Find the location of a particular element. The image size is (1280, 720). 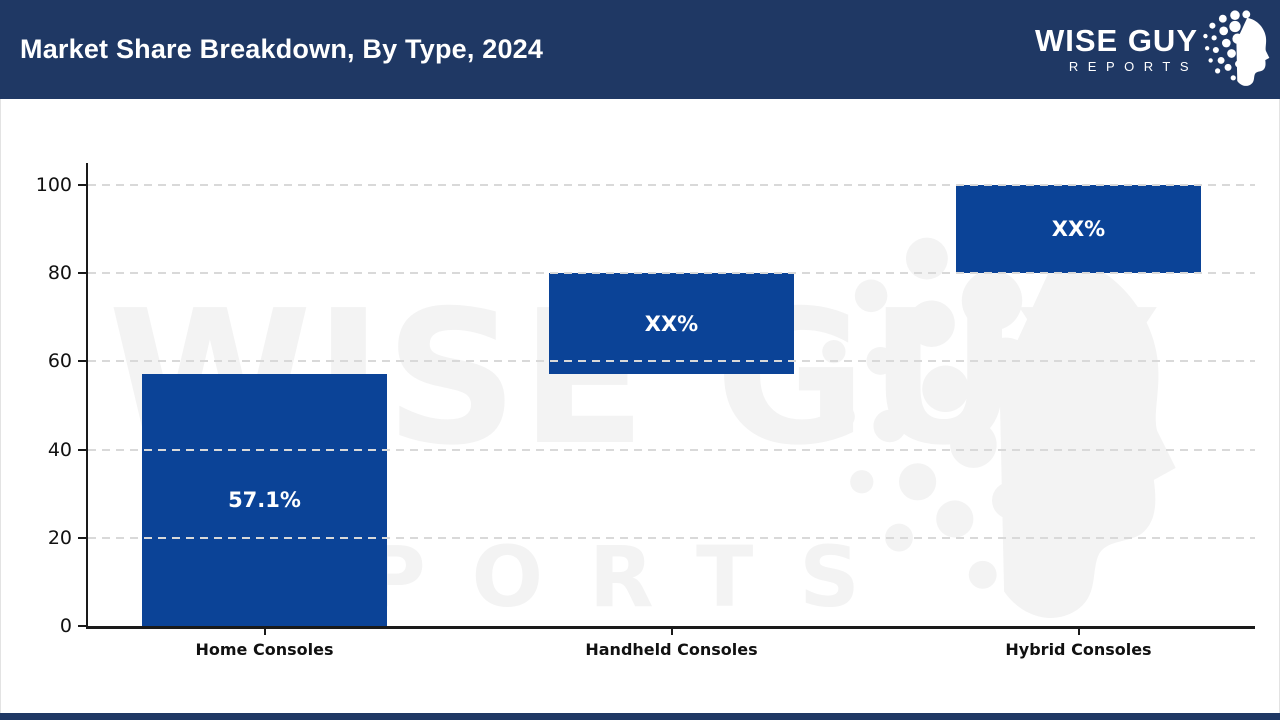

y-tick-label-0: 0 is located at coordinates (65, 626).